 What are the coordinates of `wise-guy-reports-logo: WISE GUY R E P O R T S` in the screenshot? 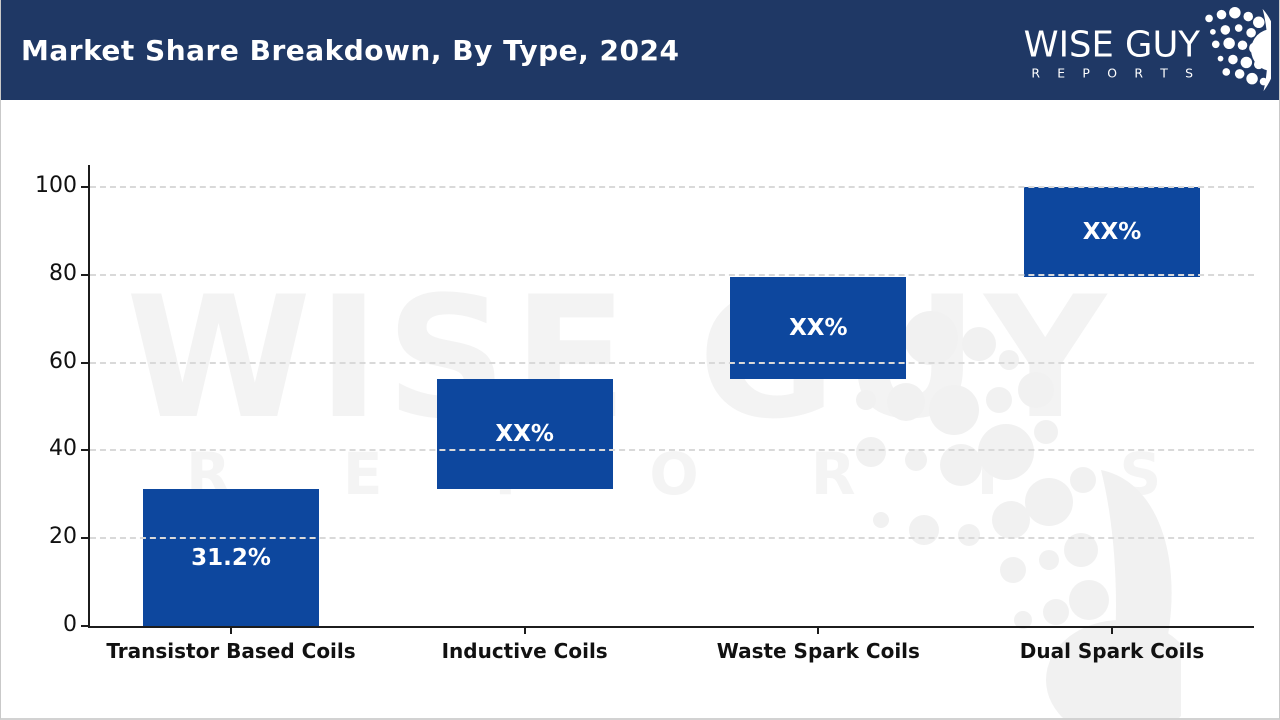 It's located at (1147, 49).